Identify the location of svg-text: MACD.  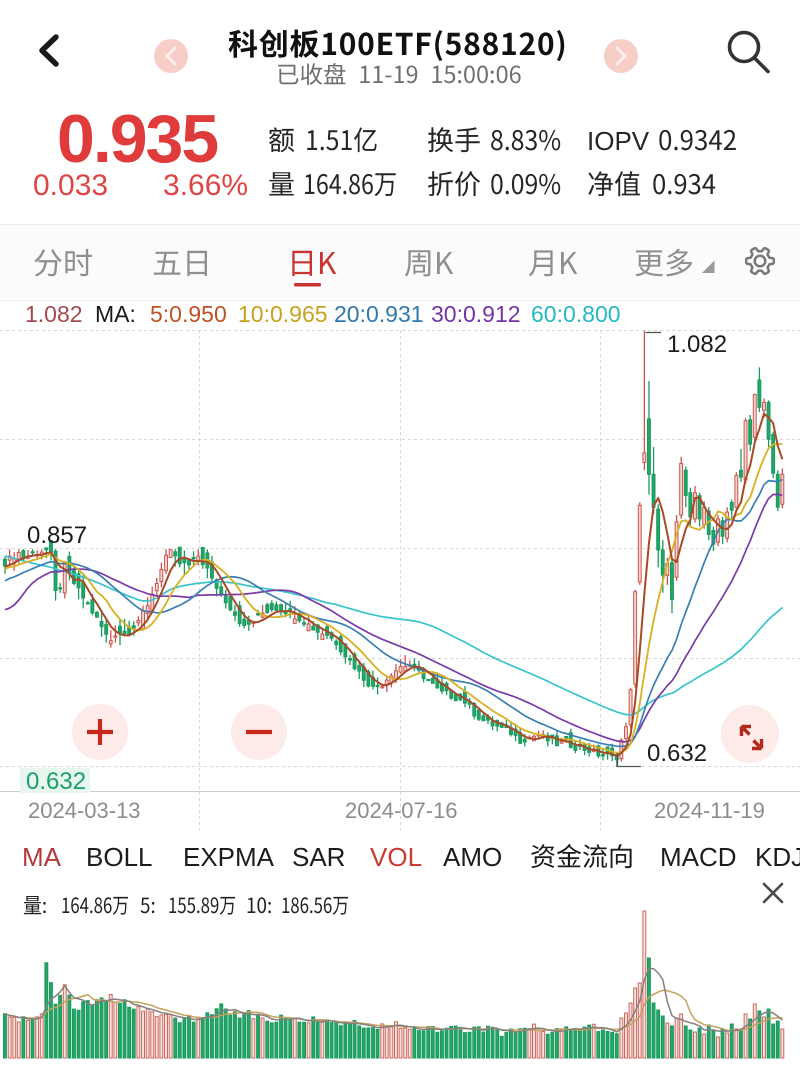
(698, 857).